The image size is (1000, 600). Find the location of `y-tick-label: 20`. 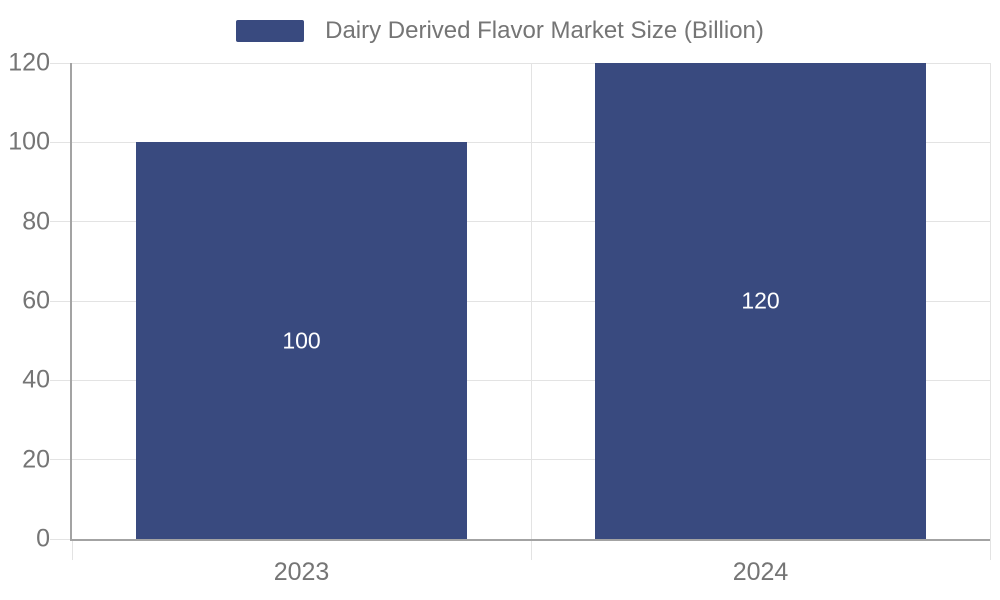

y-tick-label: 20 is located at coordinates (36, 459).